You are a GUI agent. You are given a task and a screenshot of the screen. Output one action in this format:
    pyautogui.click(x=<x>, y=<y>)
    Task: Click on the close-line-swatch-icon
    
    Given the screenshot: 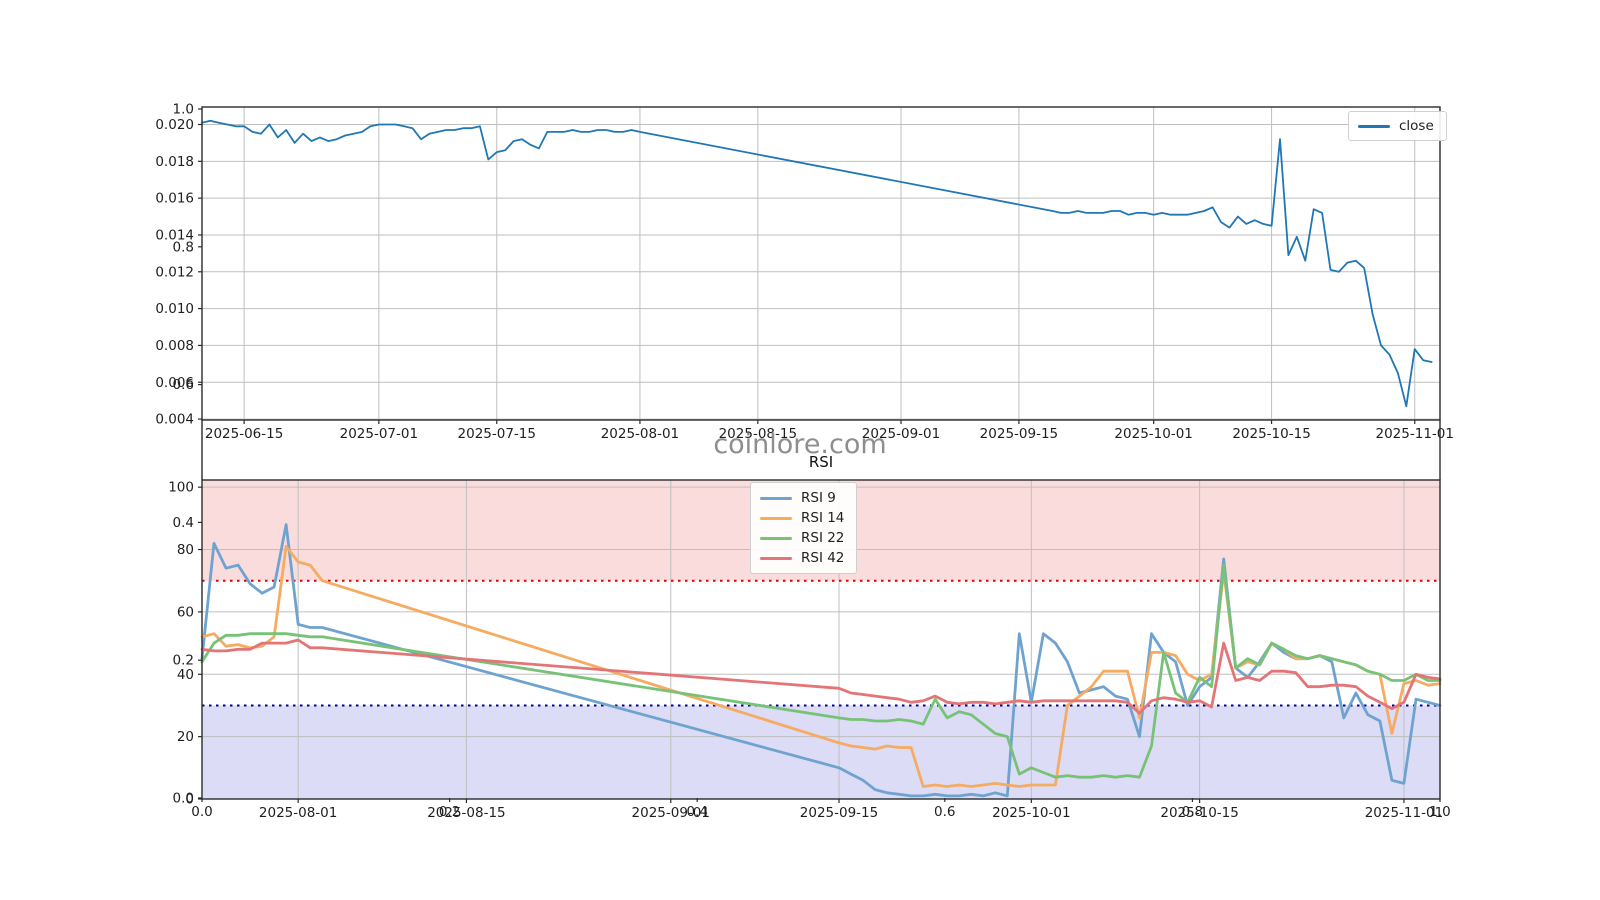 What is the action you would take?
    pyautogui.click(x=1374, y=126)
    